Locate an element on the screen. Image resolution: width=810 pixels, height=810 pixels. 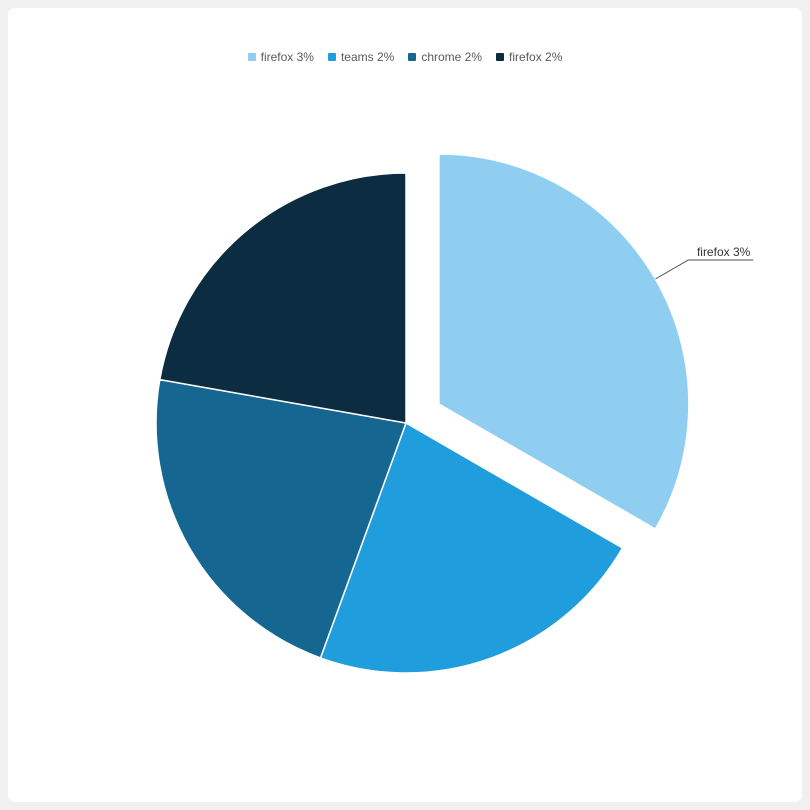
legend-item-firefox-3: firefox 2% is located at coordinates (529, 57).